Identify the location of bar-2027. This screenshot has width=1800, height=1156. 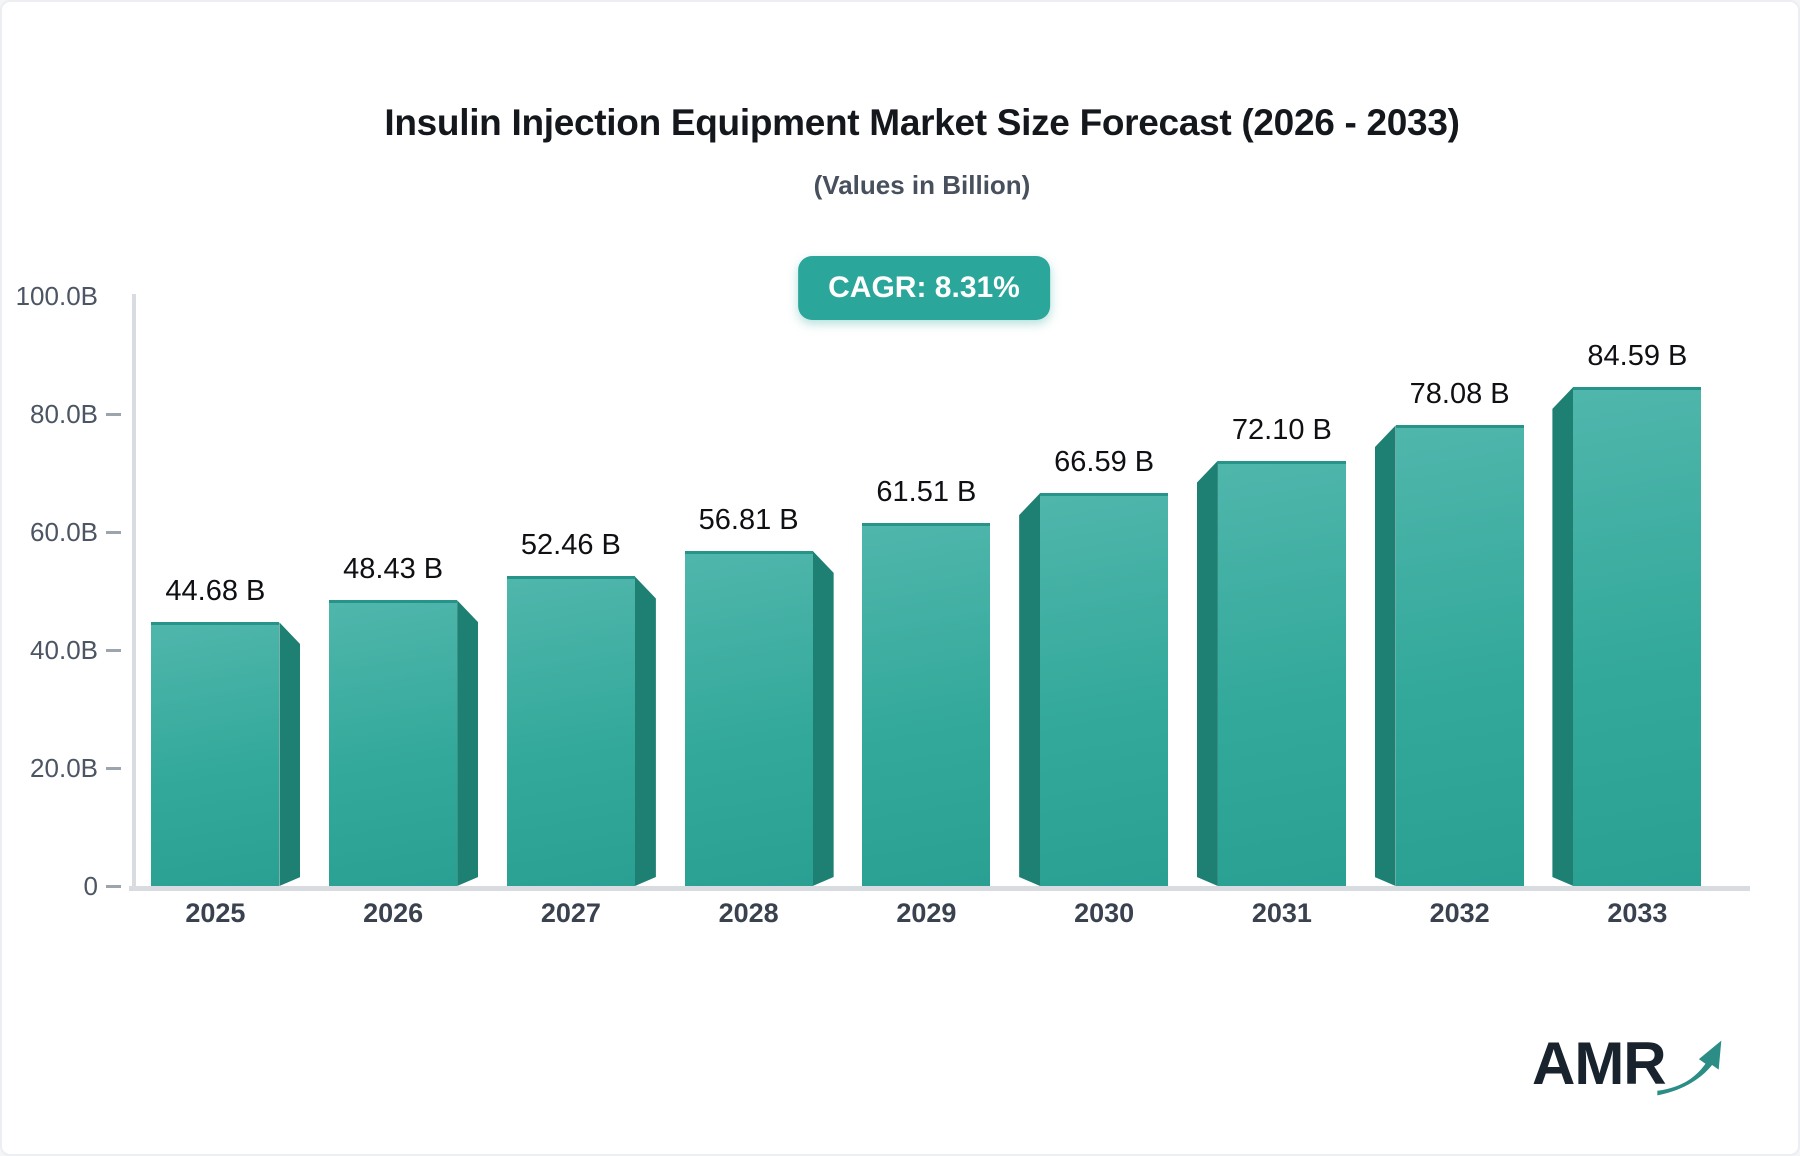
(570, 731).